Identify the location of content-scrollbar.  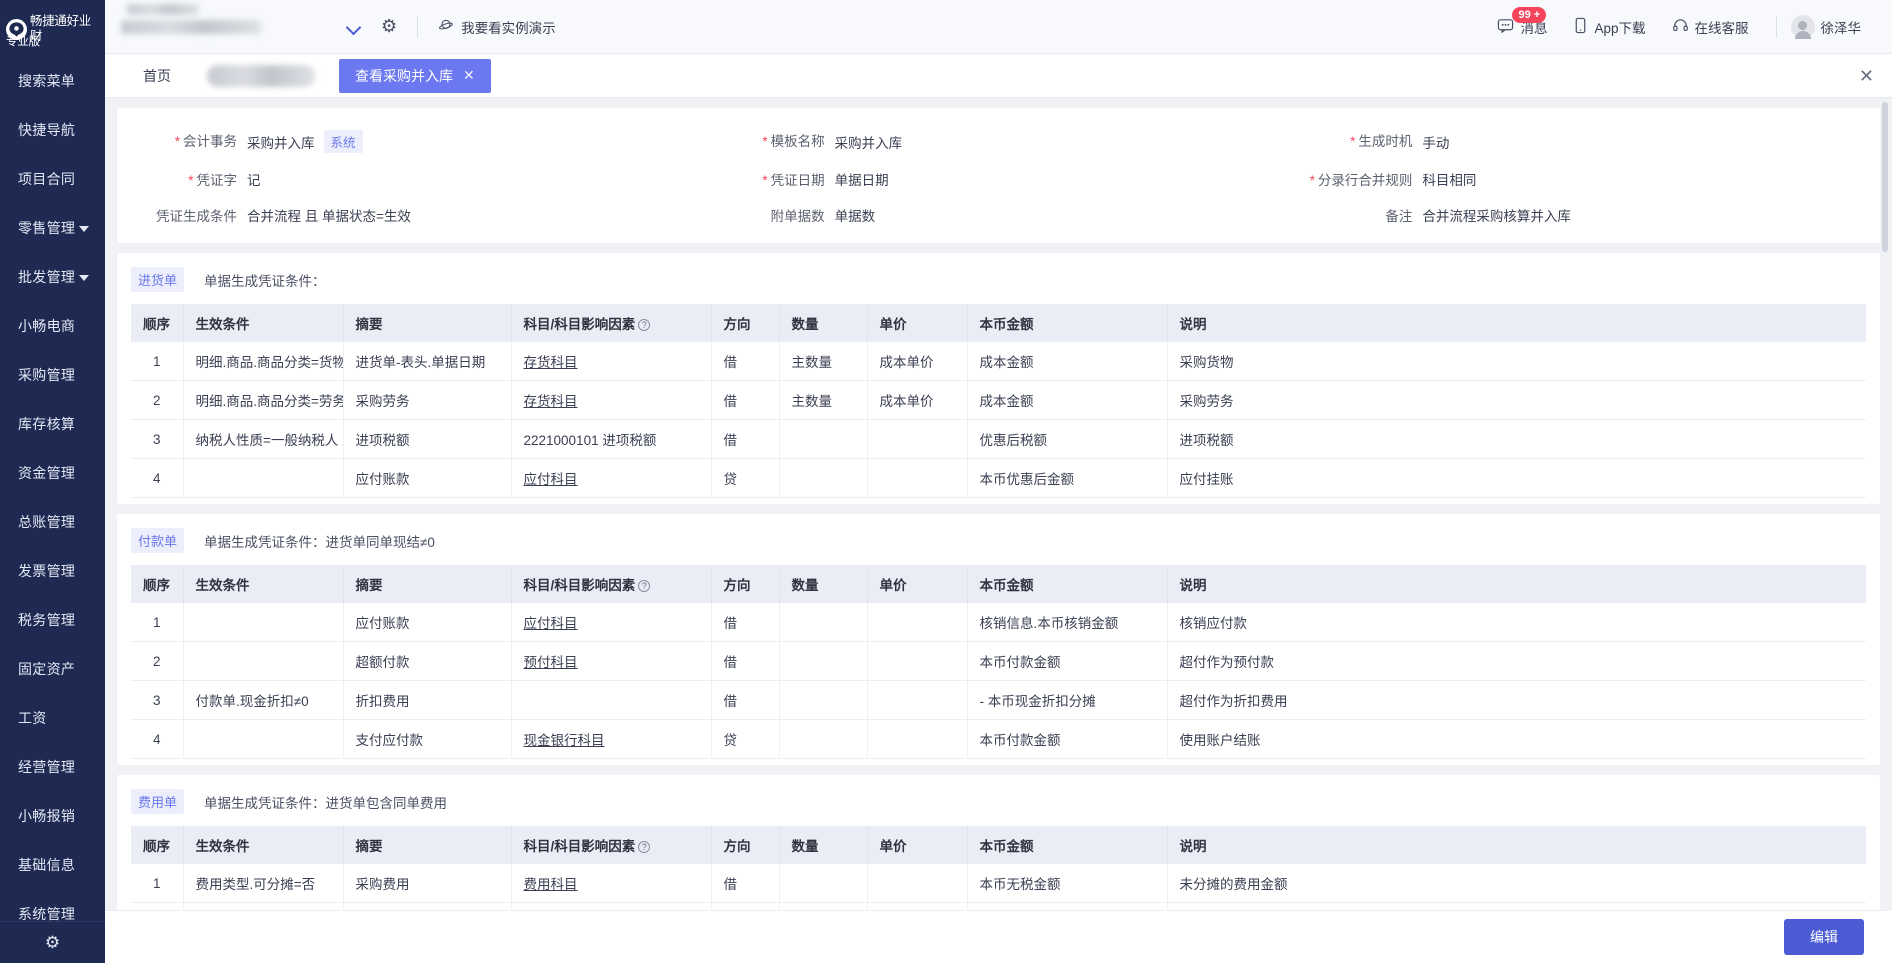
(1885, 504).